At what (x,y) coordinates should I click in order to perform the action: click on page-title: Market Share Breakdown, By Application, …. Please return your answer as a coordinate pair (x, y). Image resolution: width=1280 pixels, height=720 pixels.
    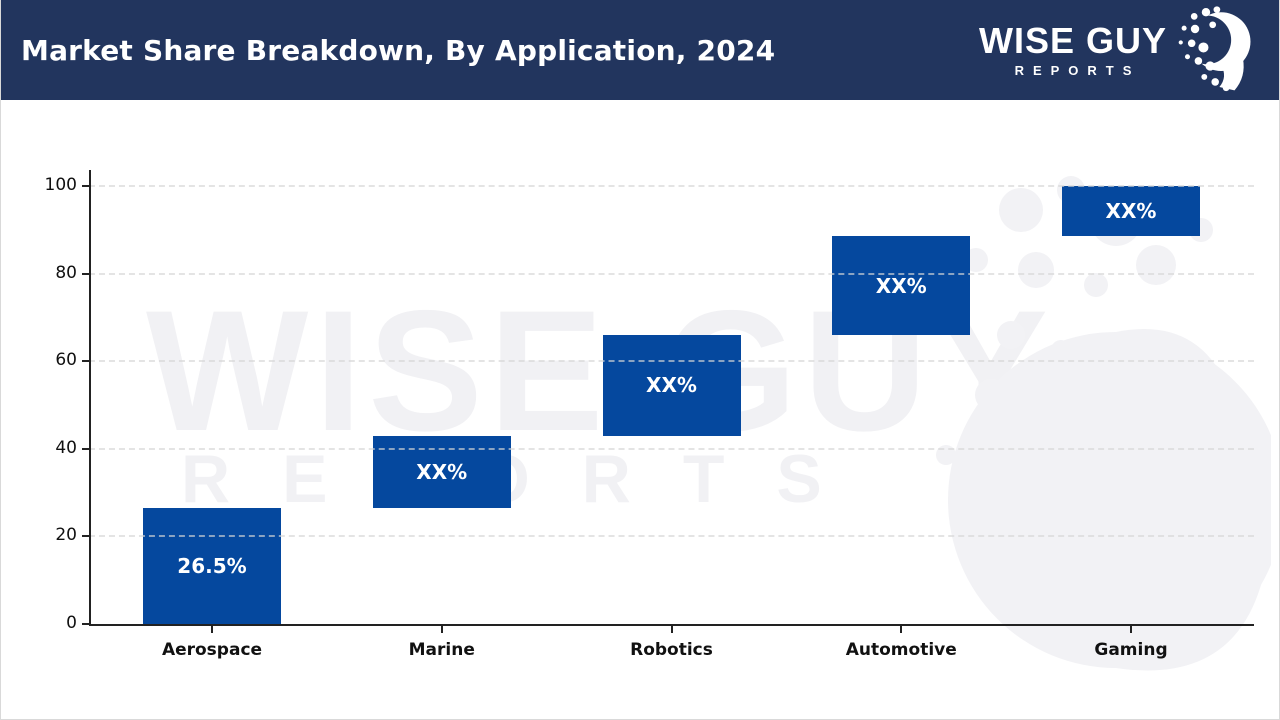
    Looking at the image, I should click on (398, 50).